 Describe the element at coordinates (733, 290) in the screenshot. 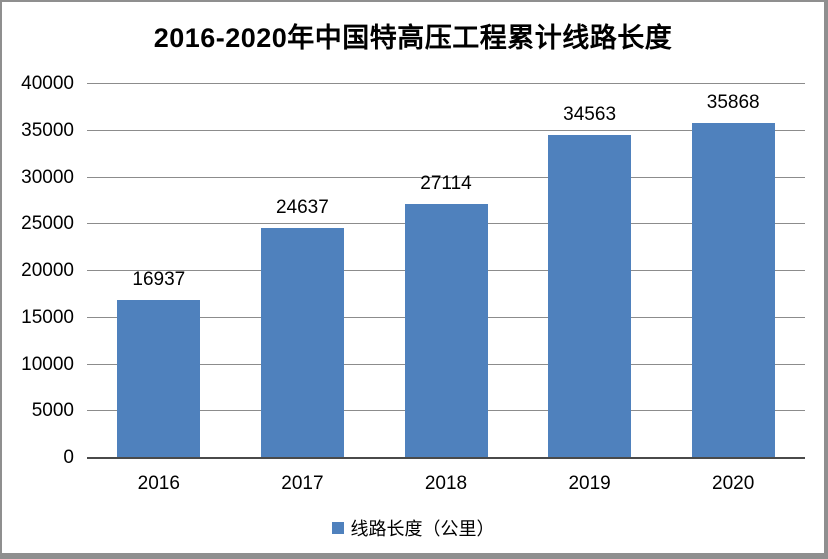

I see `bar-2020` at that location.